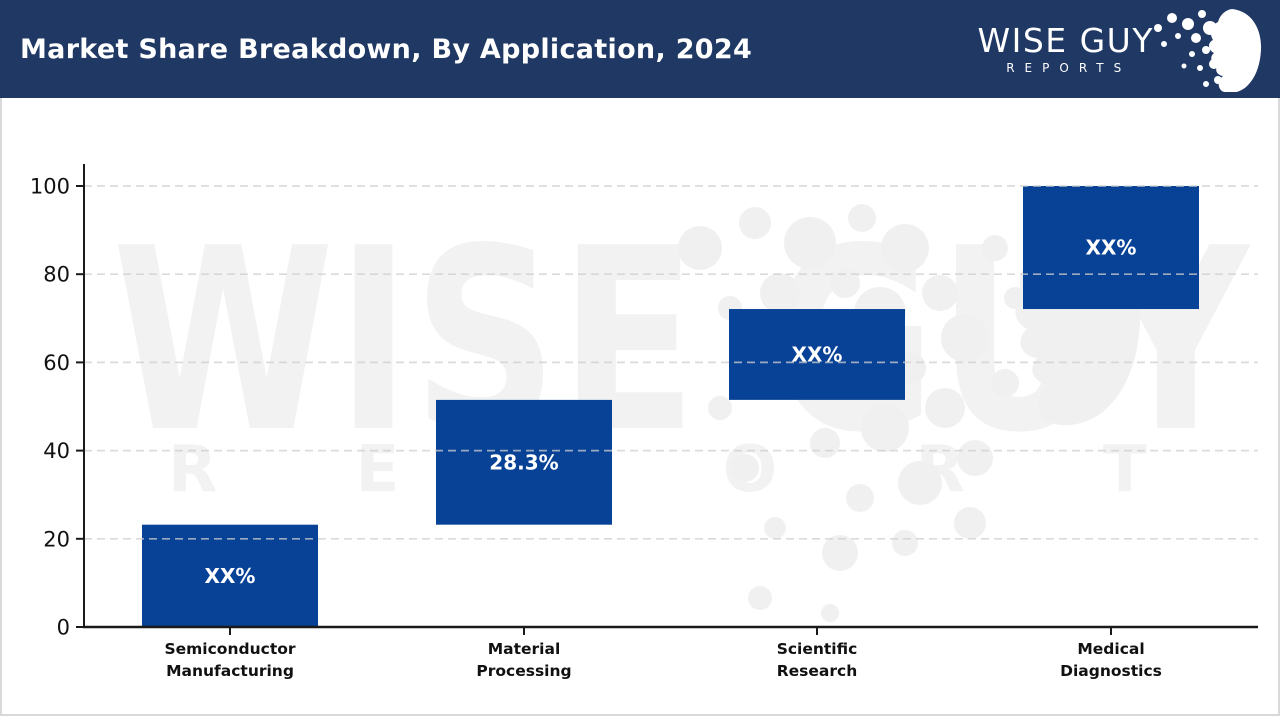 This screenshot has height=720, width=1280. What do you see at coordinates (56, 539) in the screenshot?
I see `y-tick-label: 20` at bounding box center [56, 539].